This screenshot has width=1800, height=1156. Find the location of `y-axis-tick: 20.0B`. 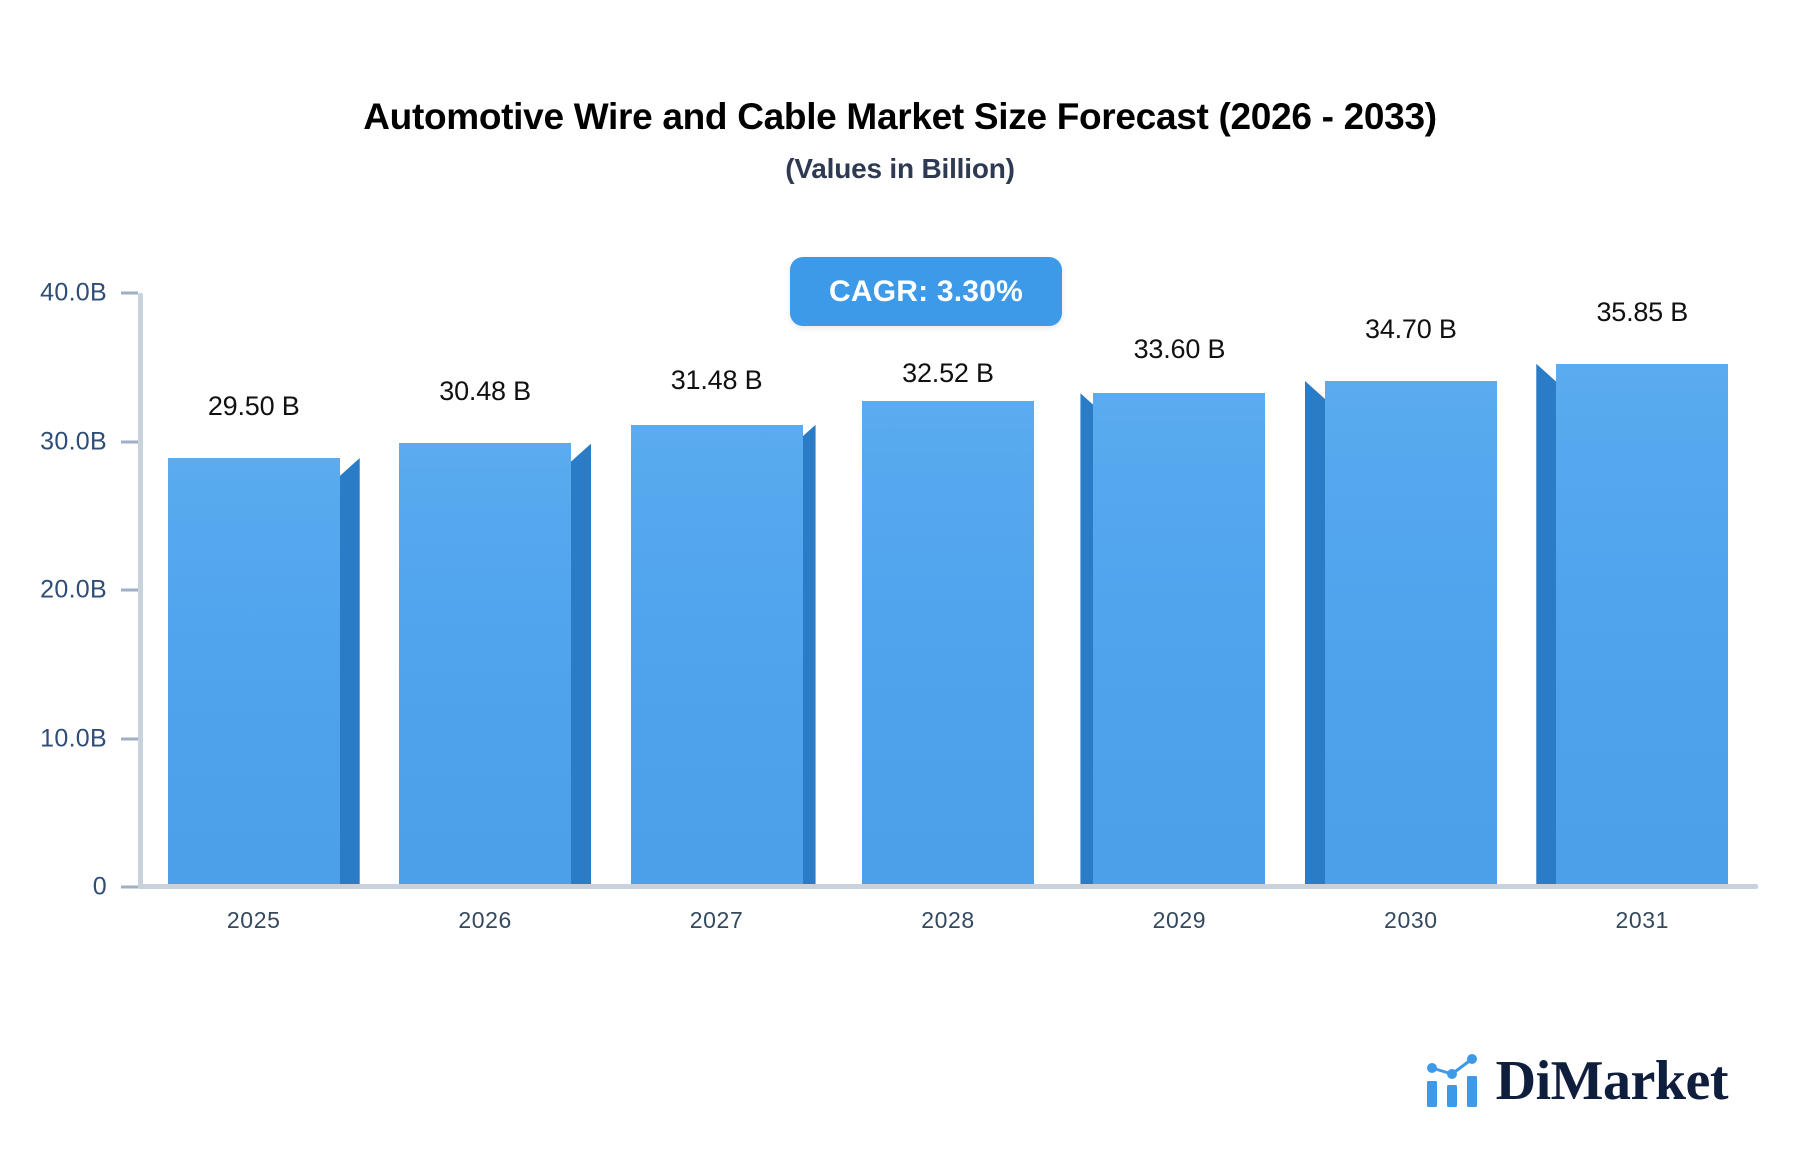

y-axis-tick: 20.0B is located at coordinates (89, 590).